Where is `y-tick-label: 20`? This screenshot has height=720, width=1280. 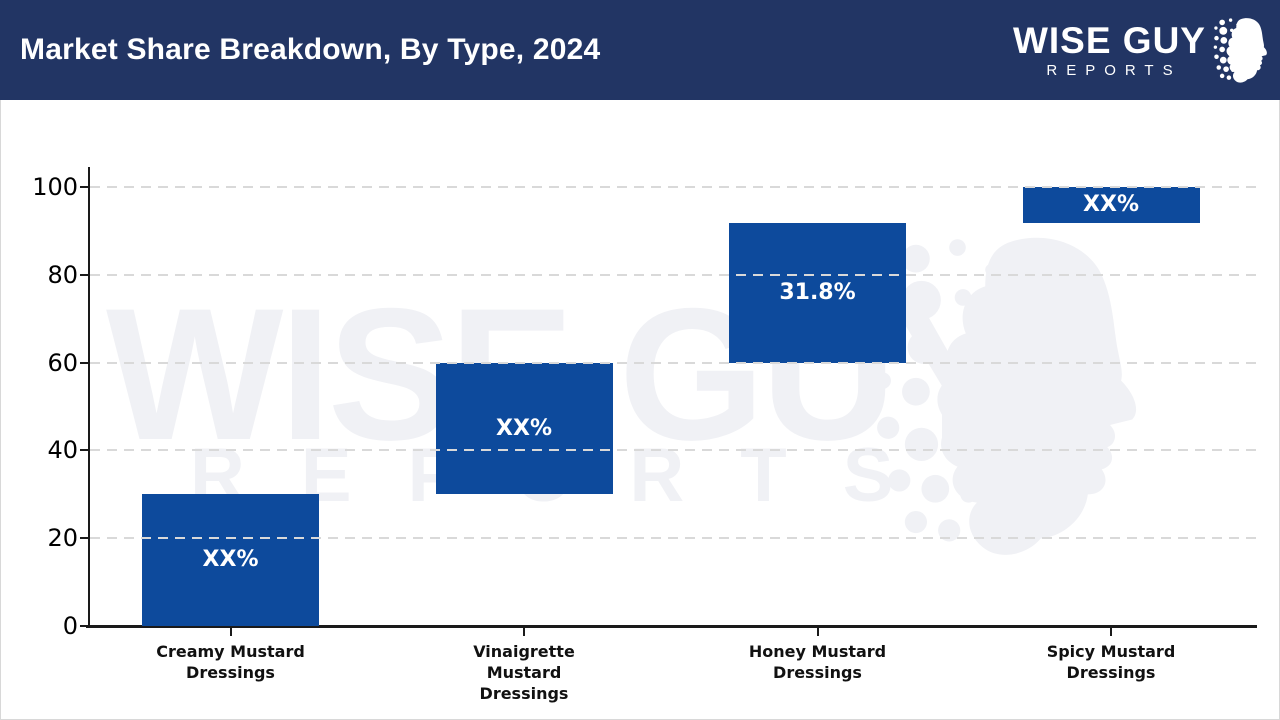 y-tick-label: 20 is located at coordinates (62, 538).